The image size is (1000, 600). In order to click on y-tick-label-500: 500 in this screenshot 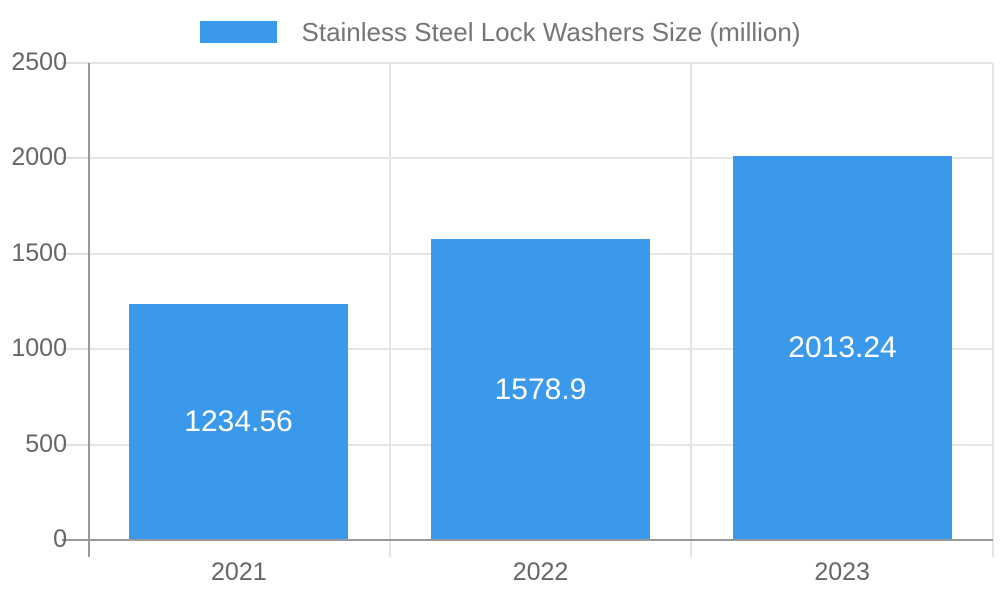, I will do `click(46, 443)`.